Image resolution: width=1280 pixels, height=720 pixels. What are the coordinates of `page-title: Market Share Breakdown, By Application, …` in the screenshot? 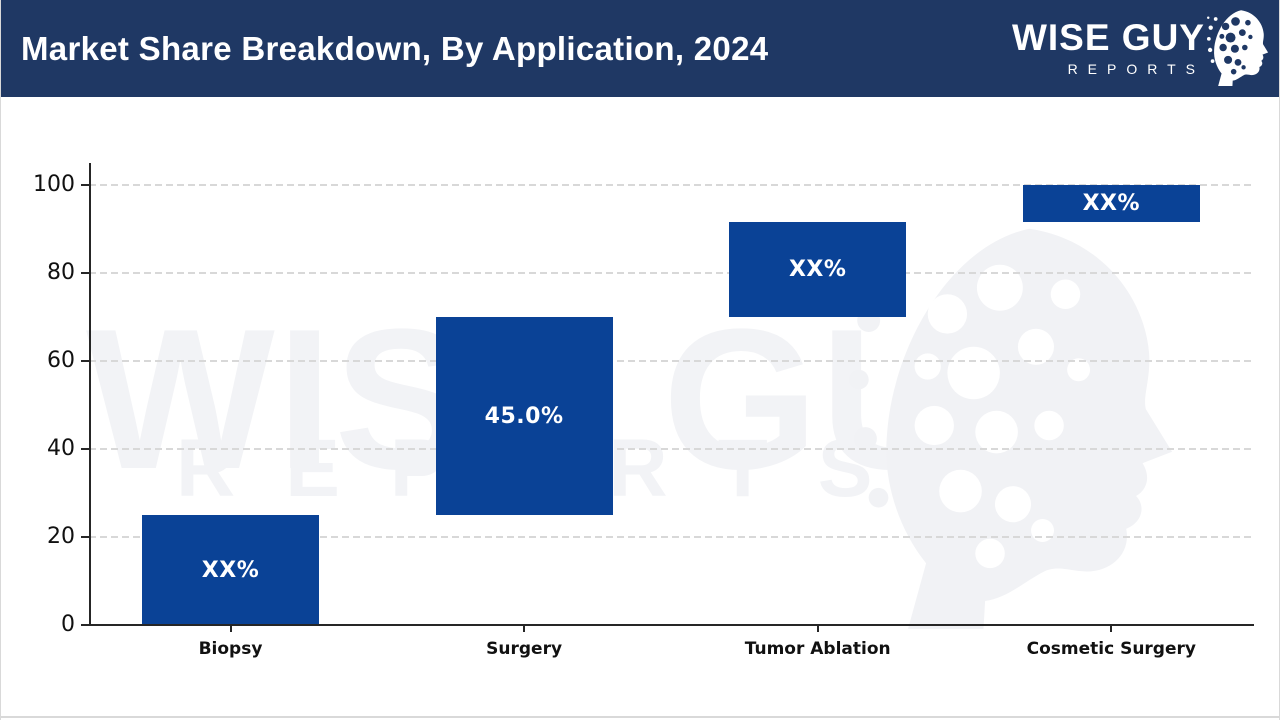 It's located at (395, 48).